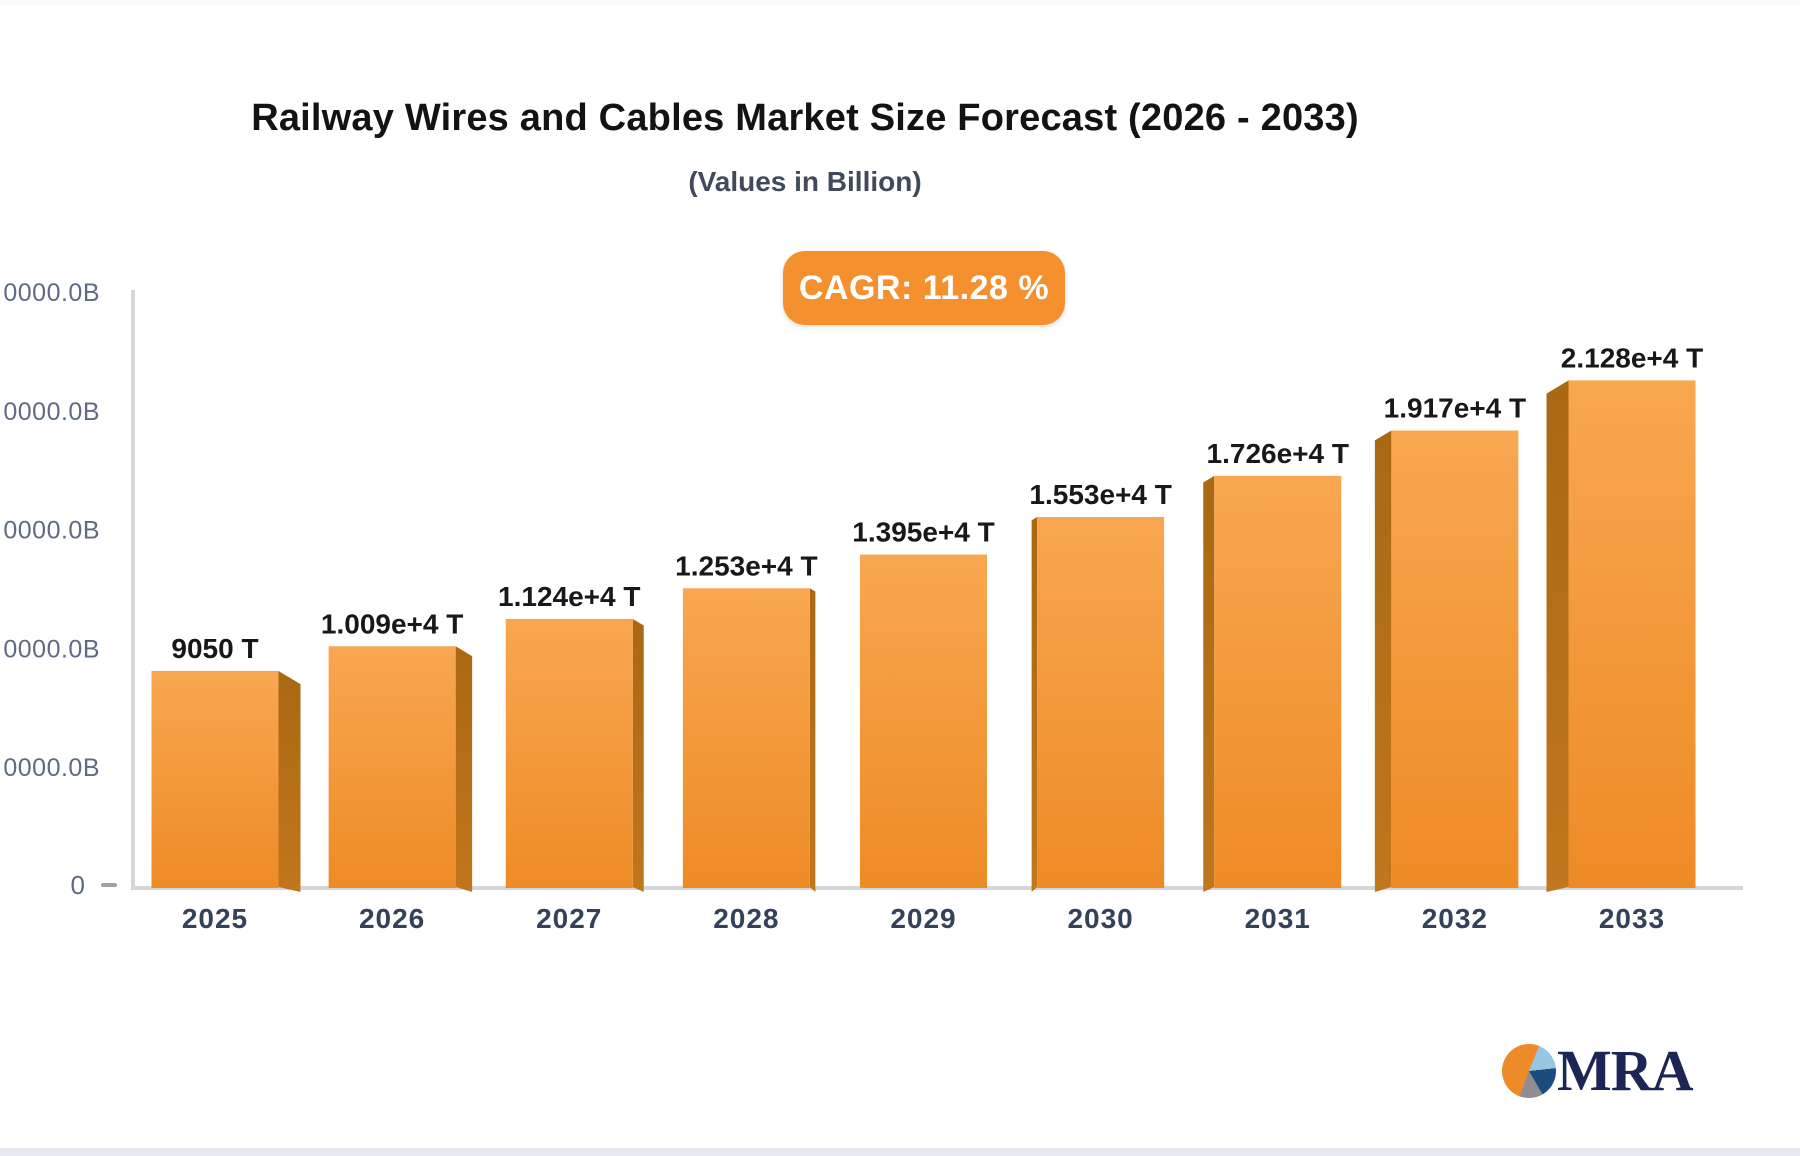 The height and width of the screenshot is (1156, 1800). I want to click on cagr-badge: CAGR: 11.28 %, so click(924, 288).